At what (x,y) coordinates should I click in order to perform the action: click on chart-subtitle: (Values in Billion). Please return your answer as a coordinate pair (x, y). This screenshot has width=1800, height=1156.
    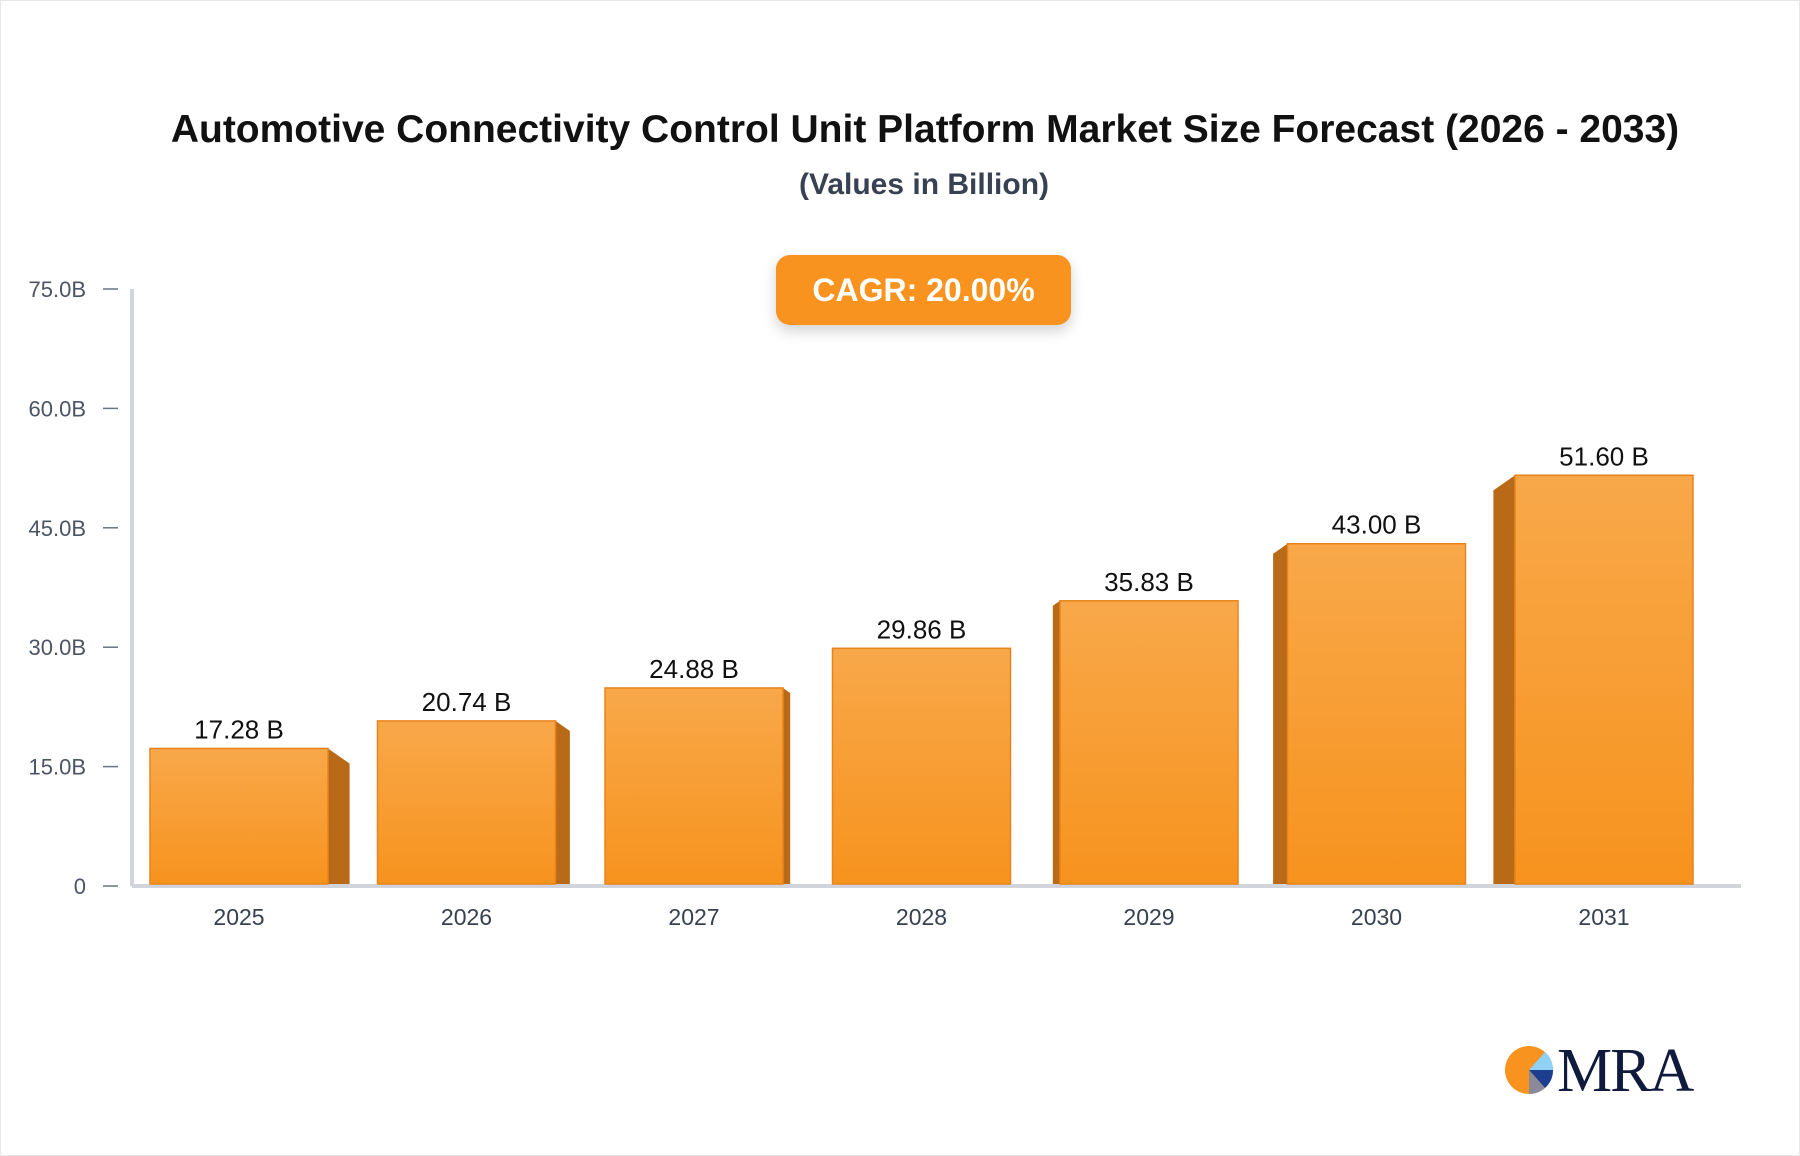
    Looking at the image, I should click on (924, 184).